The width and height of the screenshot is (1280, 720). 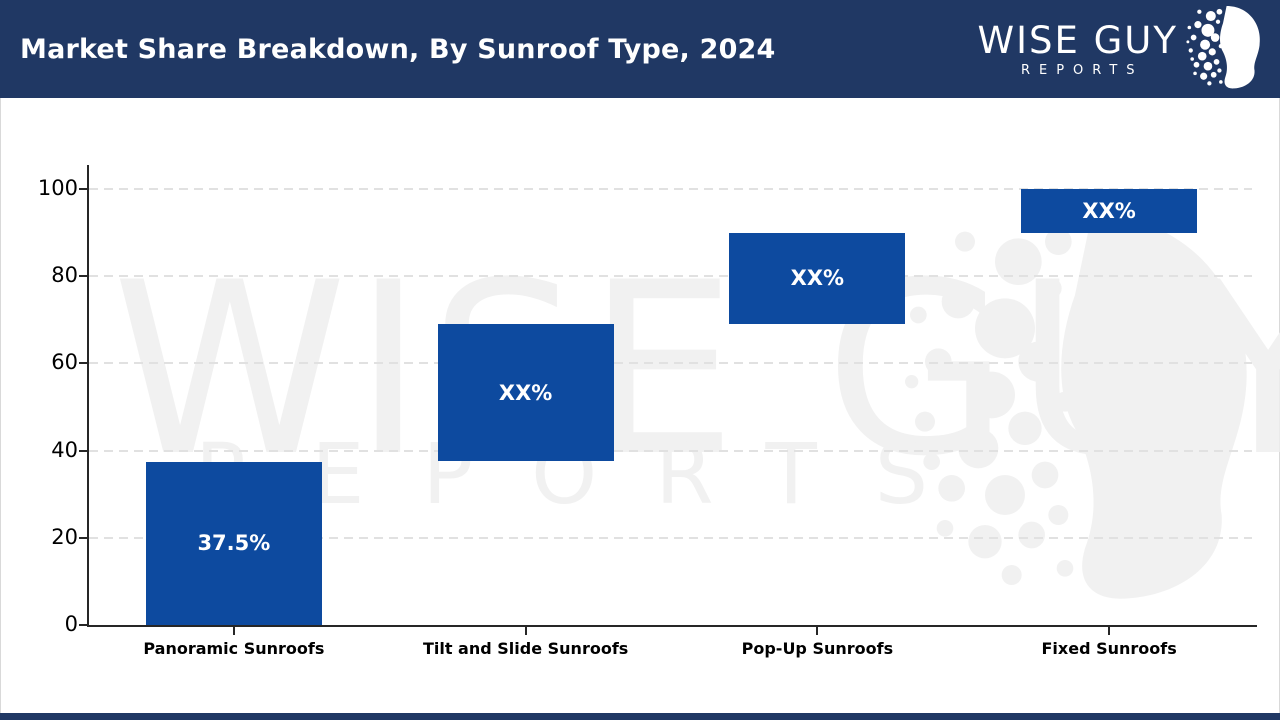 I want to click on x-axis-line, so click(x=672, y=626).